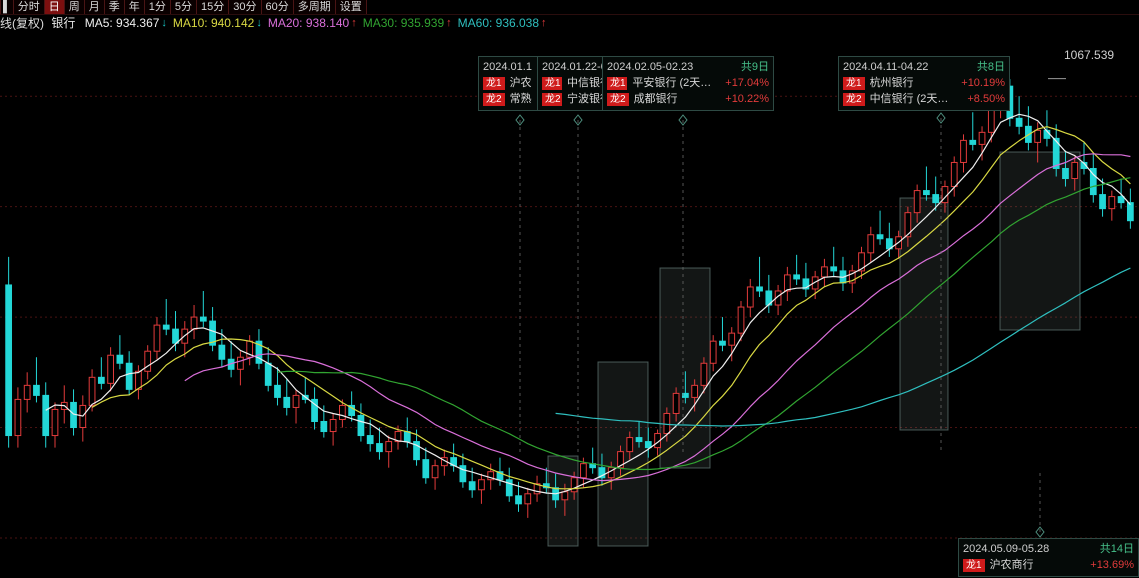  Describe the element at coordinates (1006, 548) in the screenshot. I see `tooltip-date-range: 2024.05.09-05.28` at that location.